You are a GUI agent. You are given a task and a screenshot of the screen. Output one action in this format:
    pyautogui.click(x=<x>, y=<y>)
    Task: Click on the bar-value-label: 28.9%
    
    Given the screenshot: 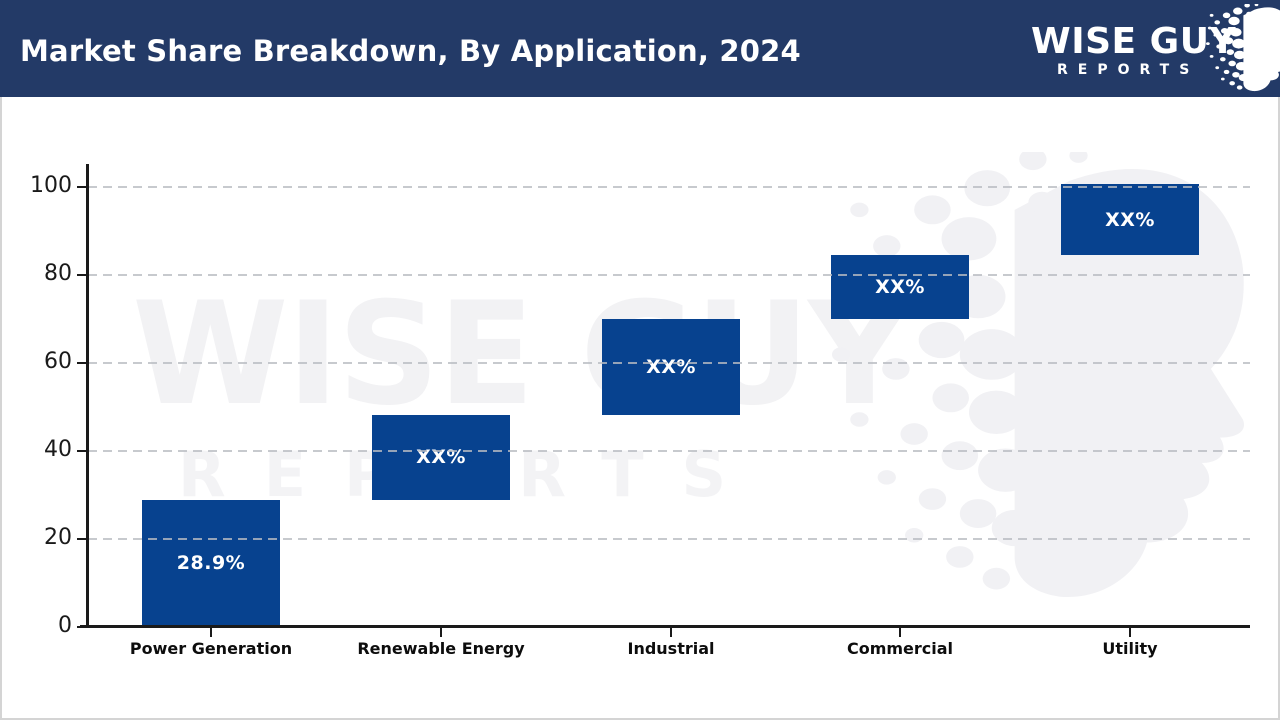 What is the action you would take?
    pyautogui.click(x=211, y=563)
    